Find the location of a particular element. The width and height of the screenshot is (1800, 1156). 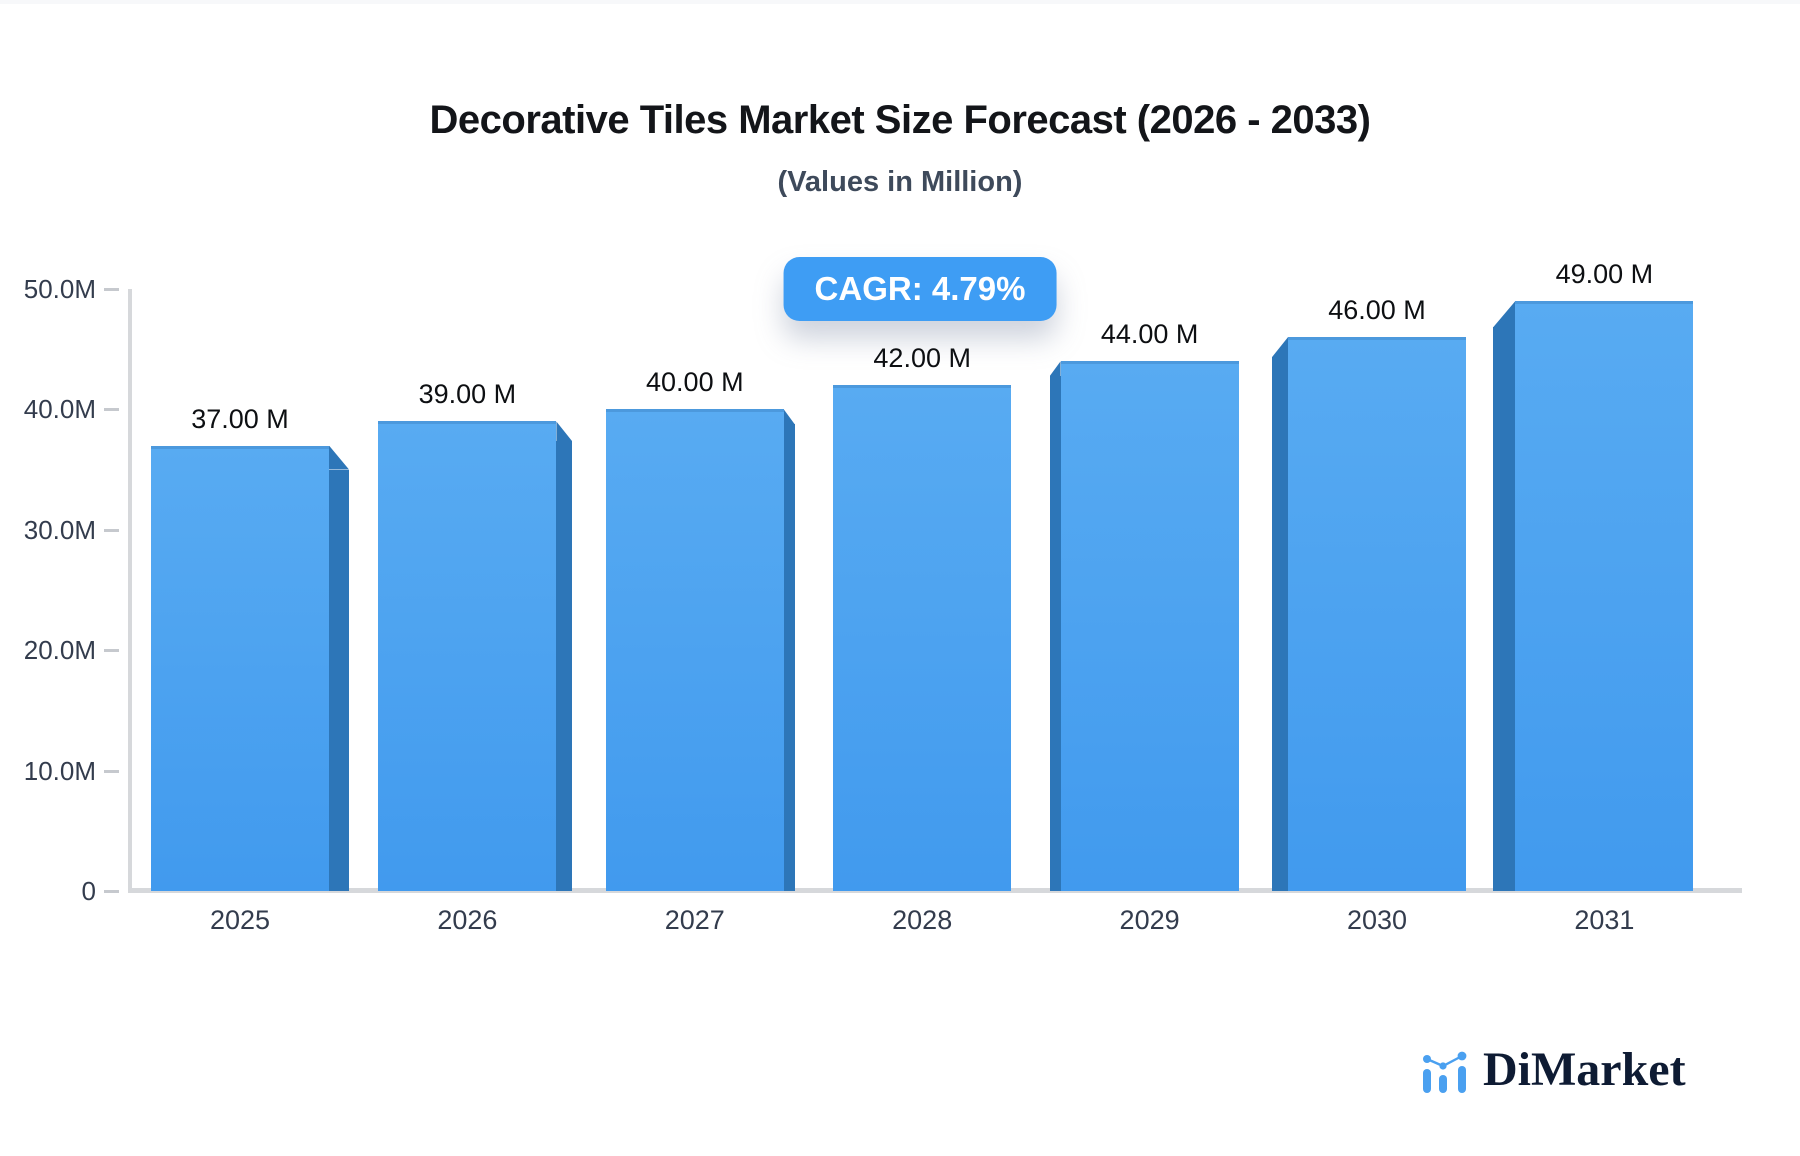

bar-2031 is located at coordinates (1593, 596).